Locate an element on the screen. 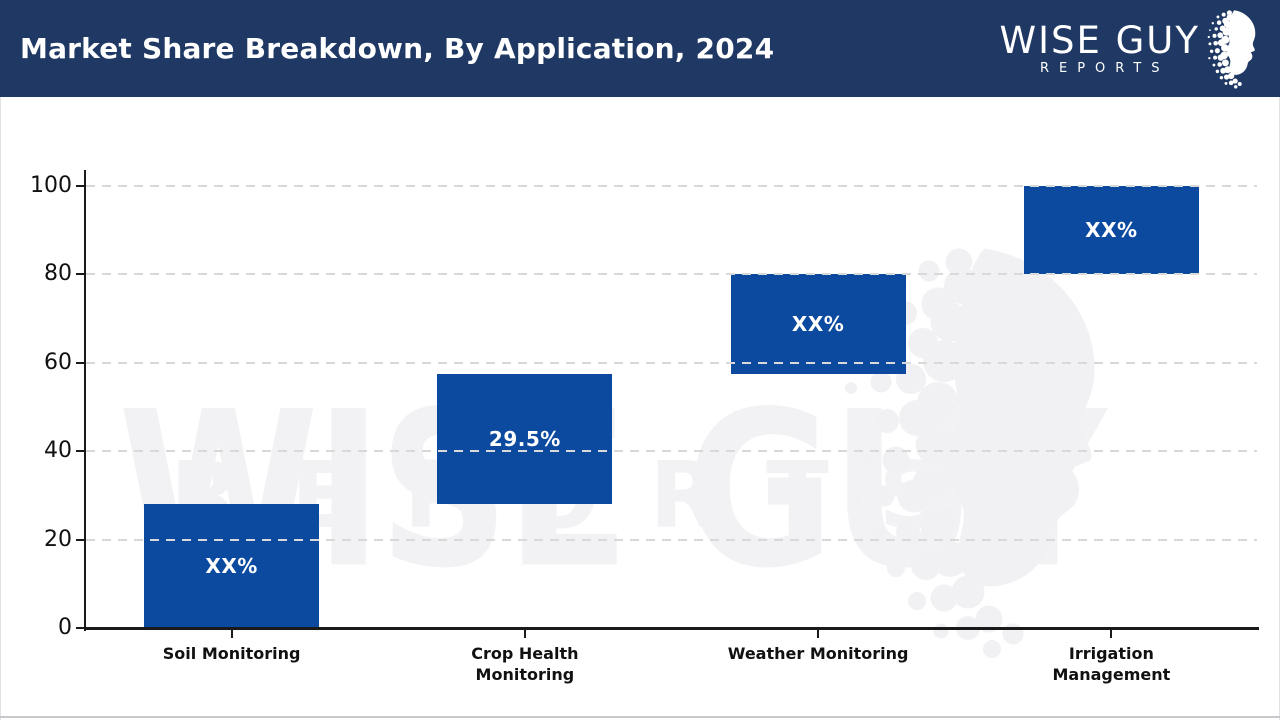  category-label: Crop Health Monitoring is located at coordinates (525, 664).